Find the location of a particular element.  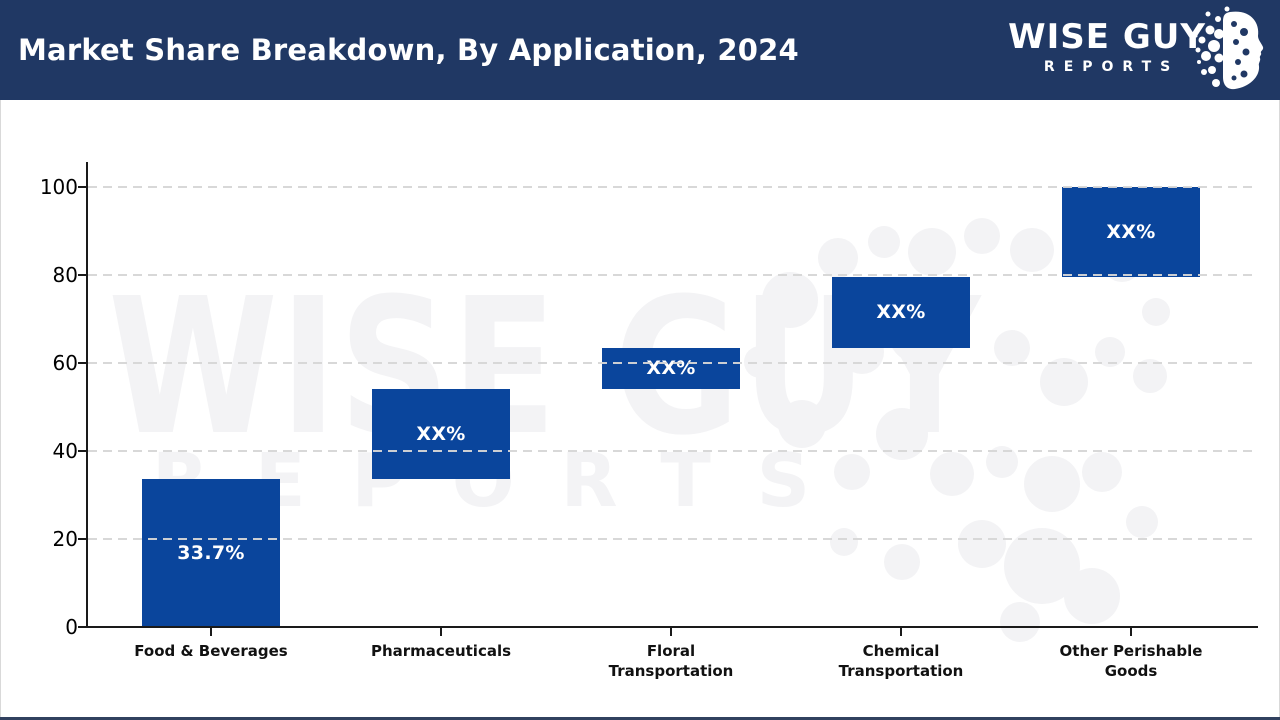

wise-guy-reports-logo: WISE GUY REPORTS is located at coordinates (1138, 50).